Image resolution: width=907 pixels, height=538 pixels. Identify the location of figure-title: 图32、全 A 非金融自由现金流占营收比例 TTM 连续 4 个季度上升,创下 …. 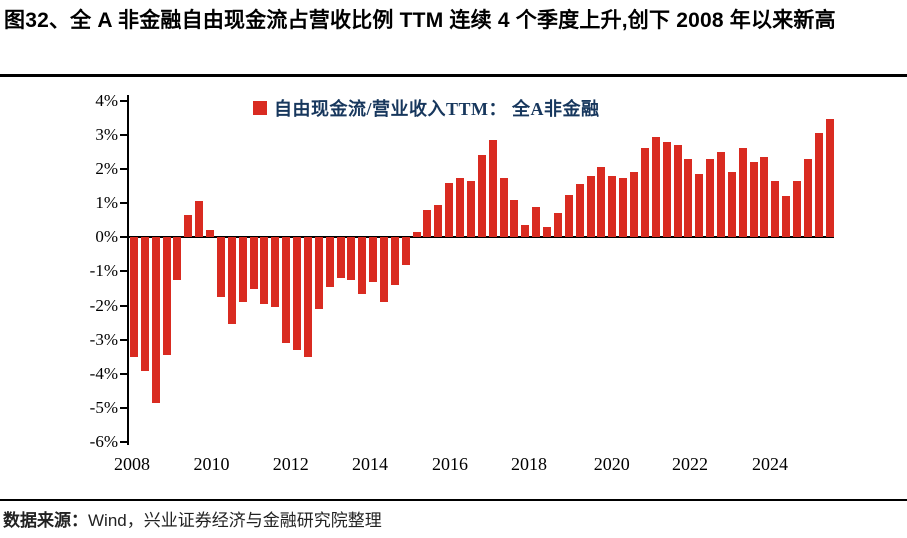
(420, 20).